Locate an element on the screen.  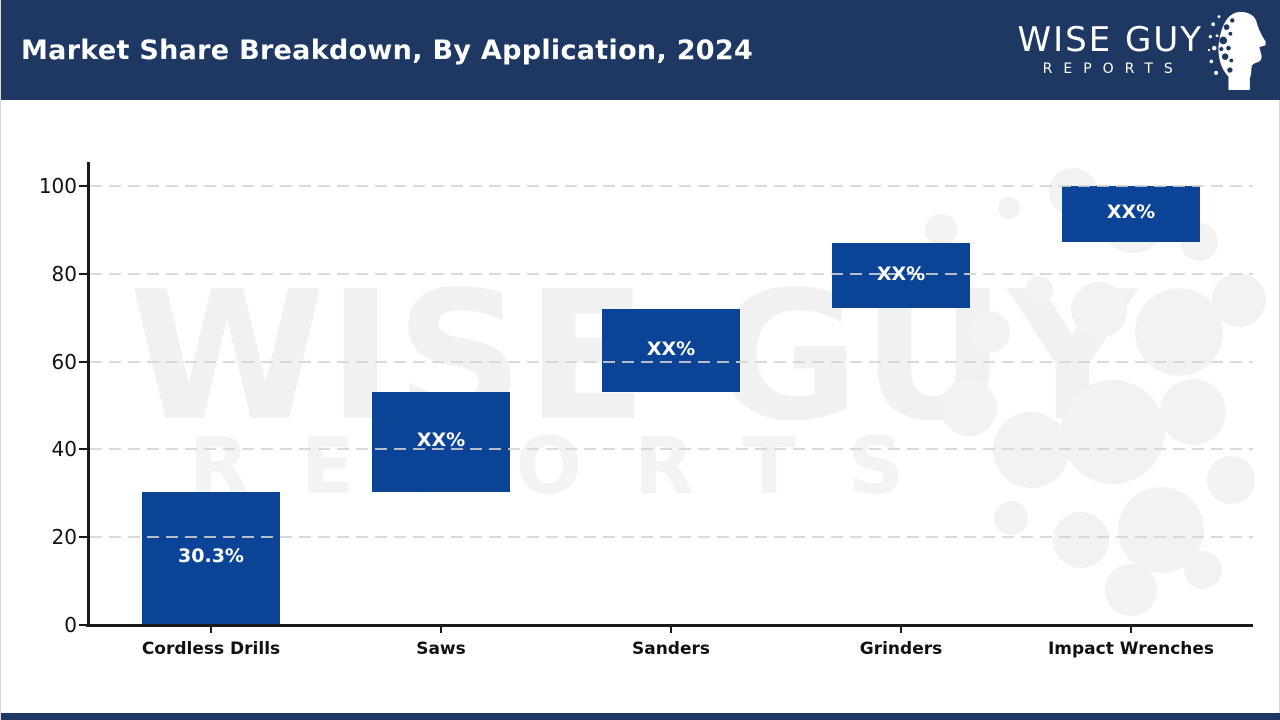
brand-logo-text: WISE GUY REPORTS is located at coordinates (1110, 50).